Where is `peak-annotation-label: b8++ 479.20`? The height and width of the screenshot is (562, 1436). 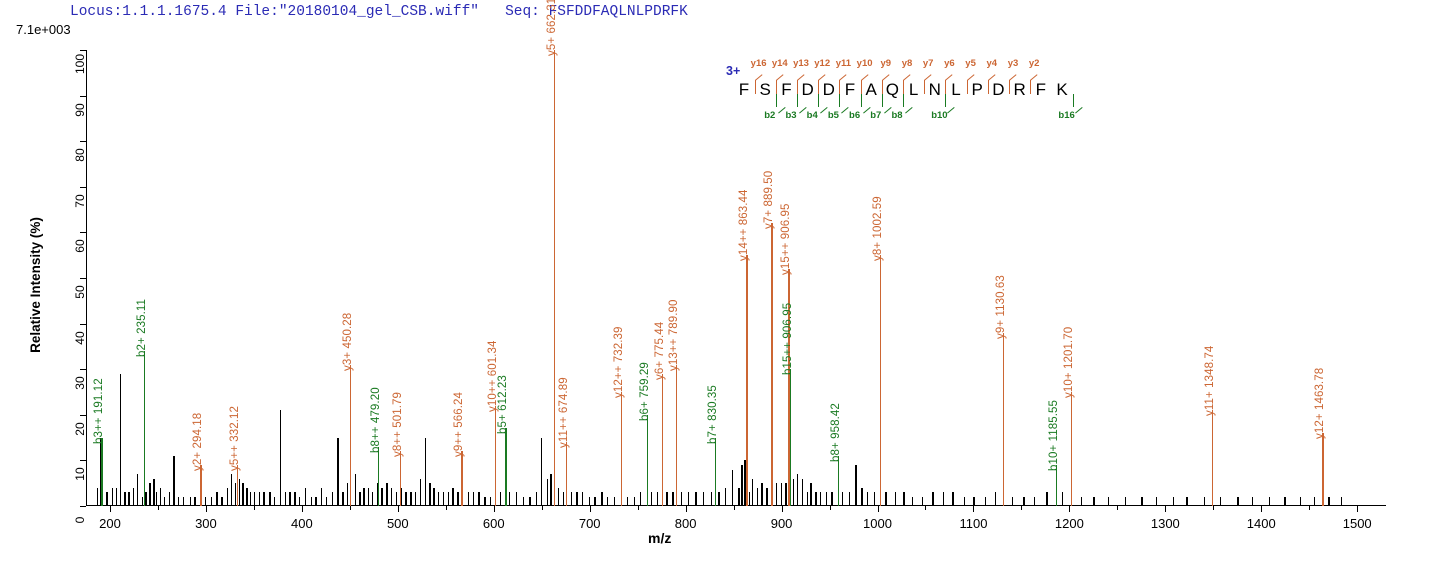
peak-annotation-label: b8++ 479.20 is located at coordinates (375, 420).